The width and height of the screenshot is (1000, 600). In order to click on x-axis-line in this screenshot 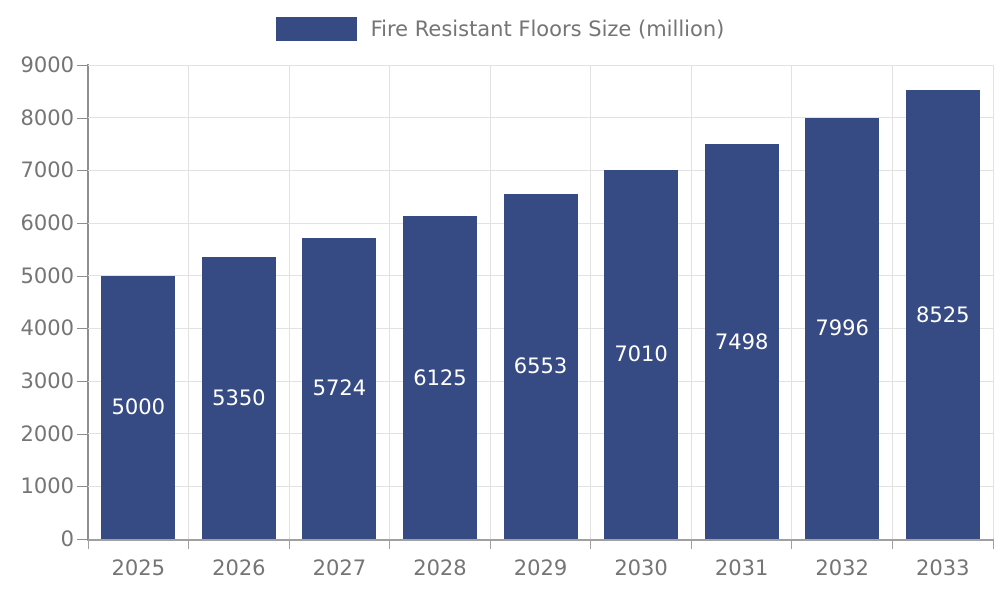, I will do `click(540, 540)`.